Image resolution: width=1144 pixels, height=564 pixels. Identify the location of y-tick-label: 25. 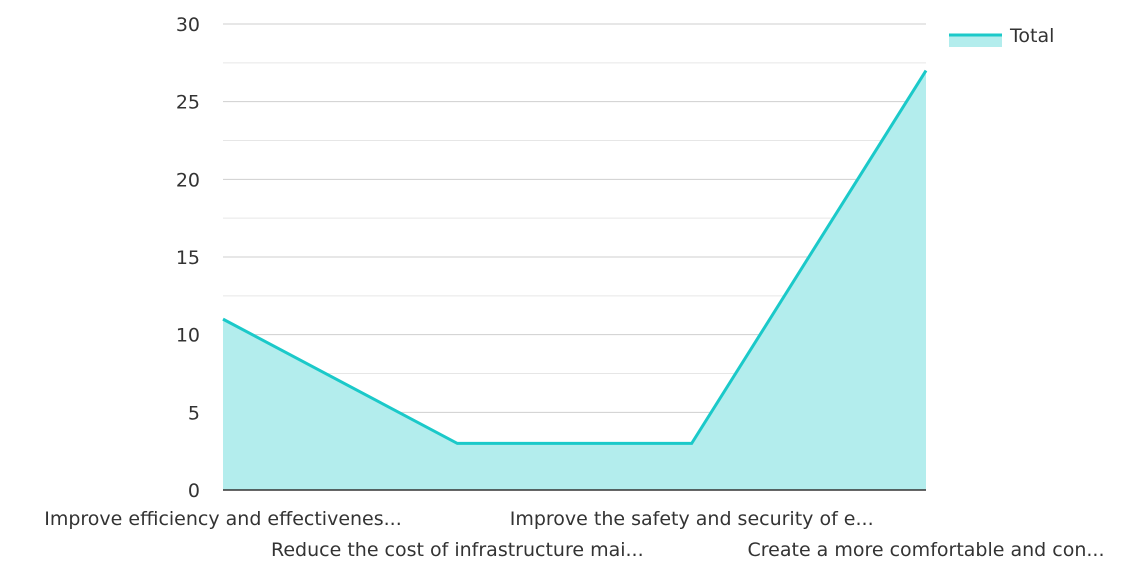
(188, 103).